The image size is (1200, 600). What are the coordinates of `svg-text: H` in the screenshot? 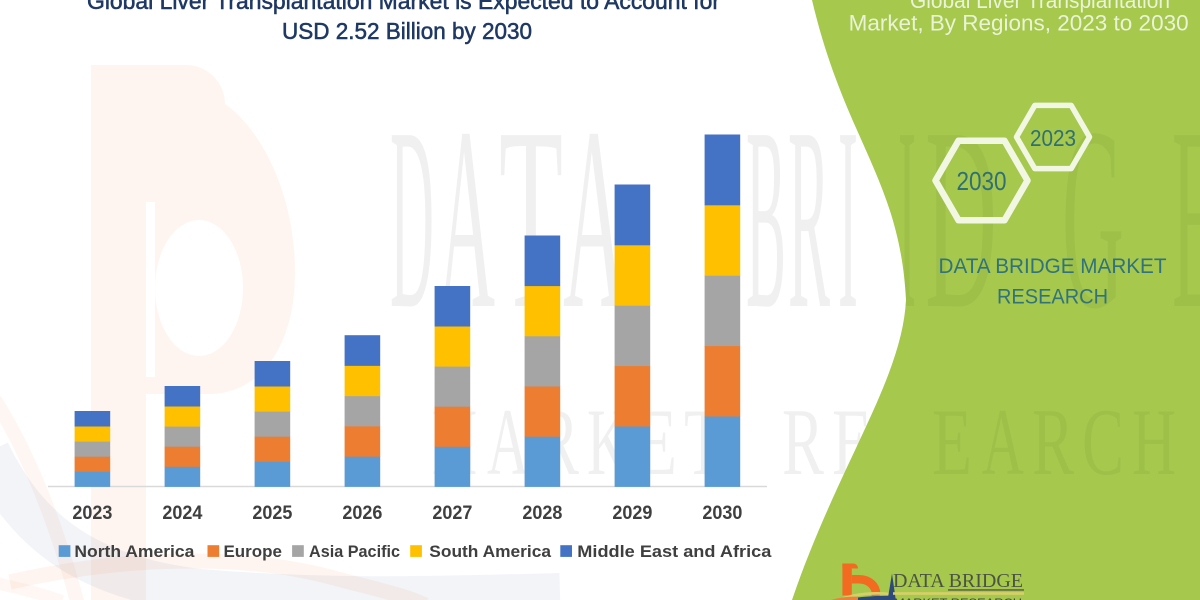 It's located at (1154, 442).